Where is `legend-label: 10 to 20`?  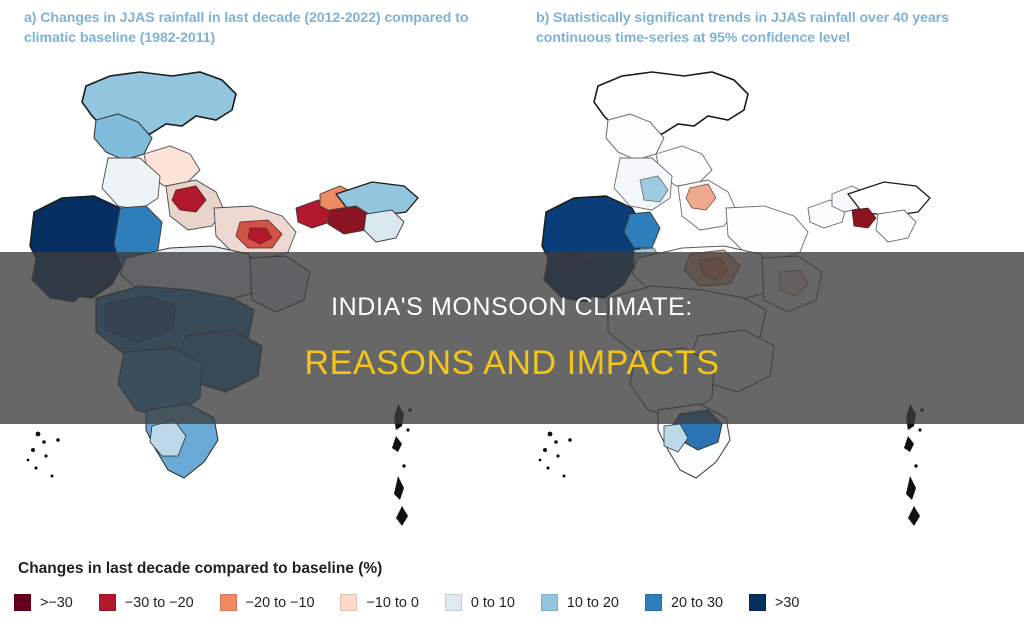
legend-label: 10 to 20 is located at coordinates (592, 602).